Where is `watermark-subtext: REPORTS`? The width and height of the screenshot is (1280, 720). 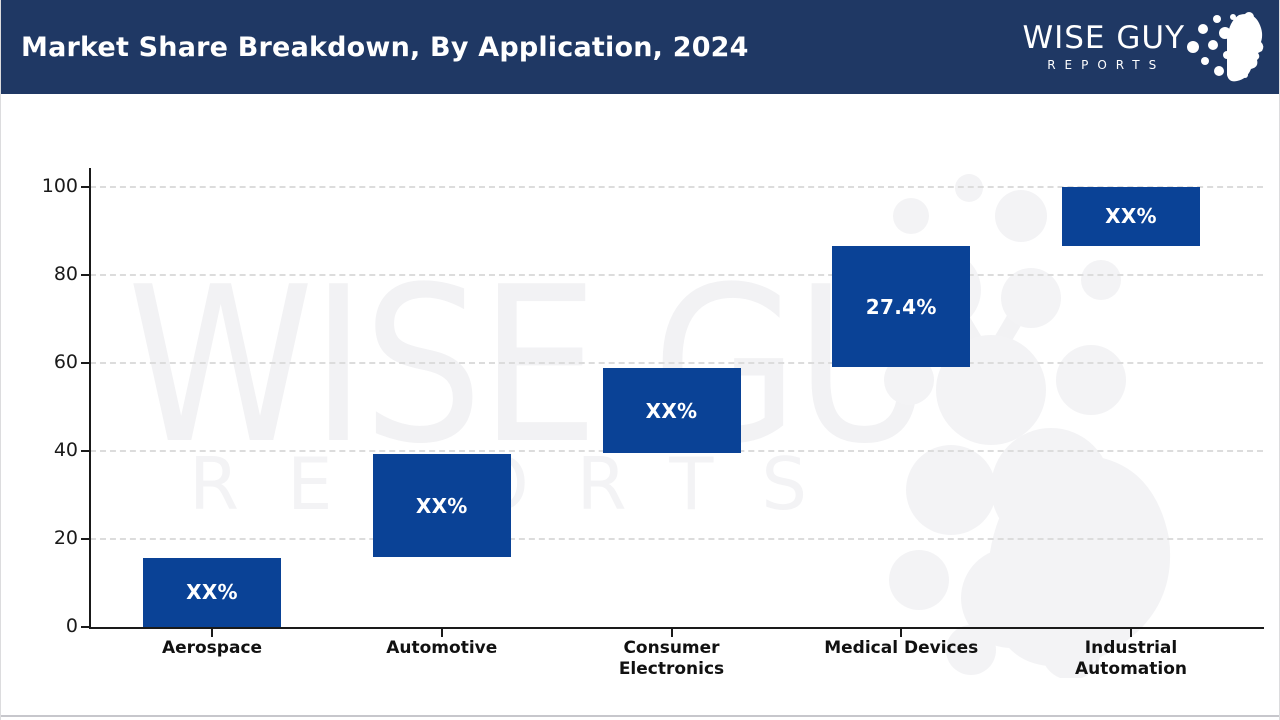 watermark-subtext: REPORTS is located at coordinates (522, 484).